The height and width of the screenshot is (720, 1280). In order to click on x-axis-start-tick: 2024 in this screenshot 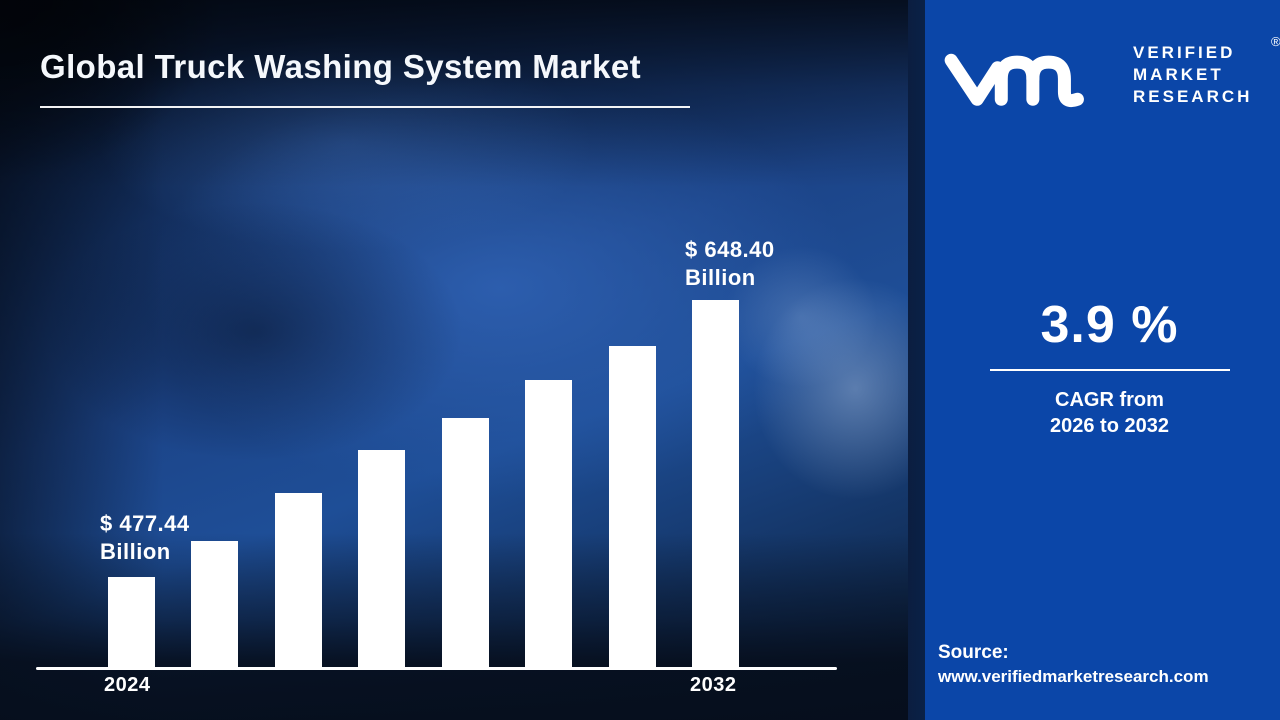, I will do `click(127, 685)`.